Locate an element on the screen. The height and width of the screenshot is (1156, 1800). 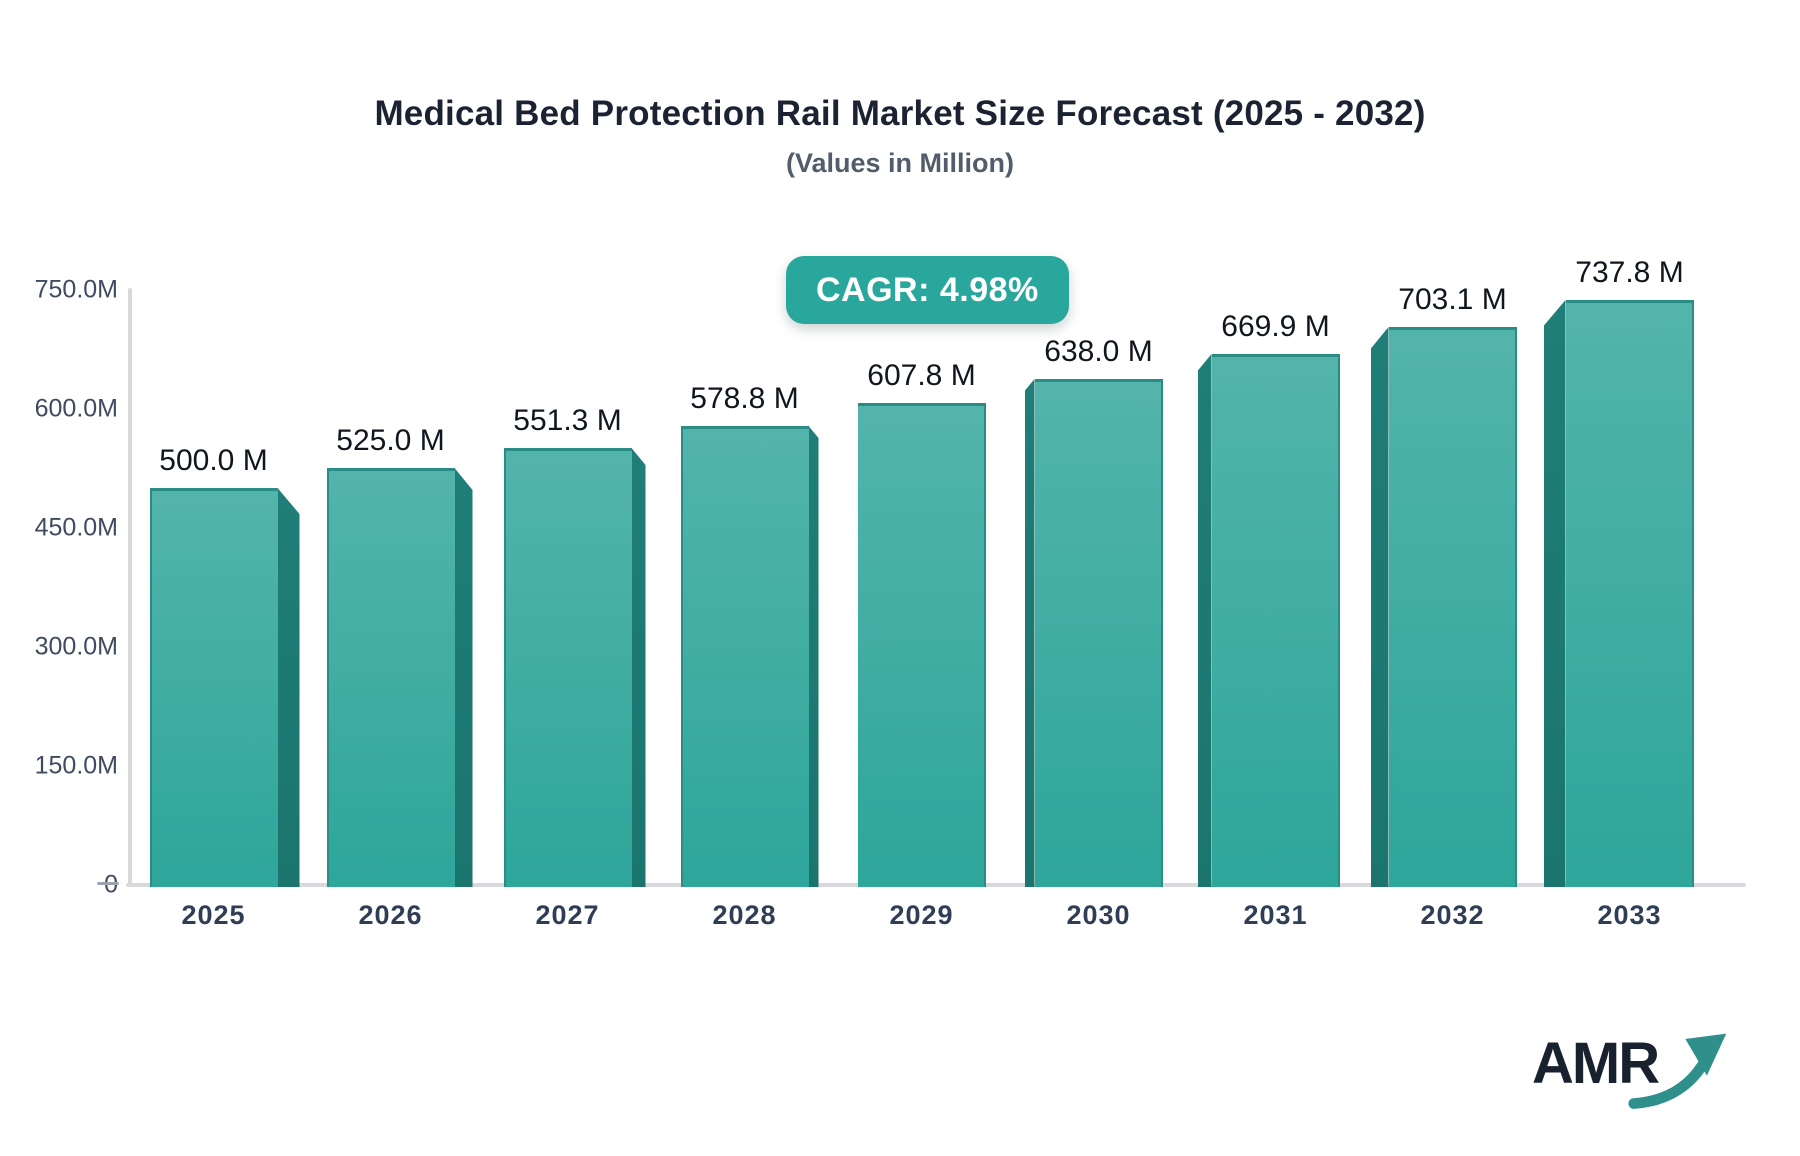
bar-2031: 669.9 M is located at coordinates (1268, 598).